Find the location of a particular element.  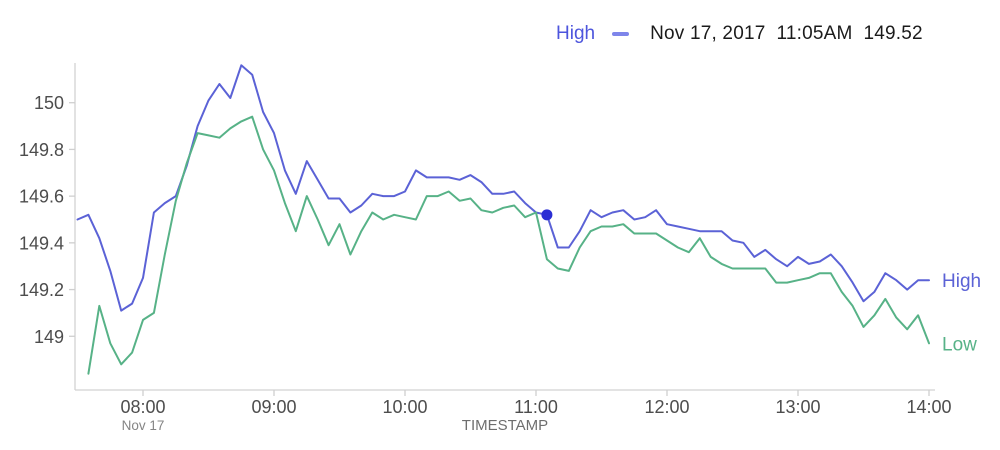

x-tick-label: 08:00 is located at coordinates (142, 407).